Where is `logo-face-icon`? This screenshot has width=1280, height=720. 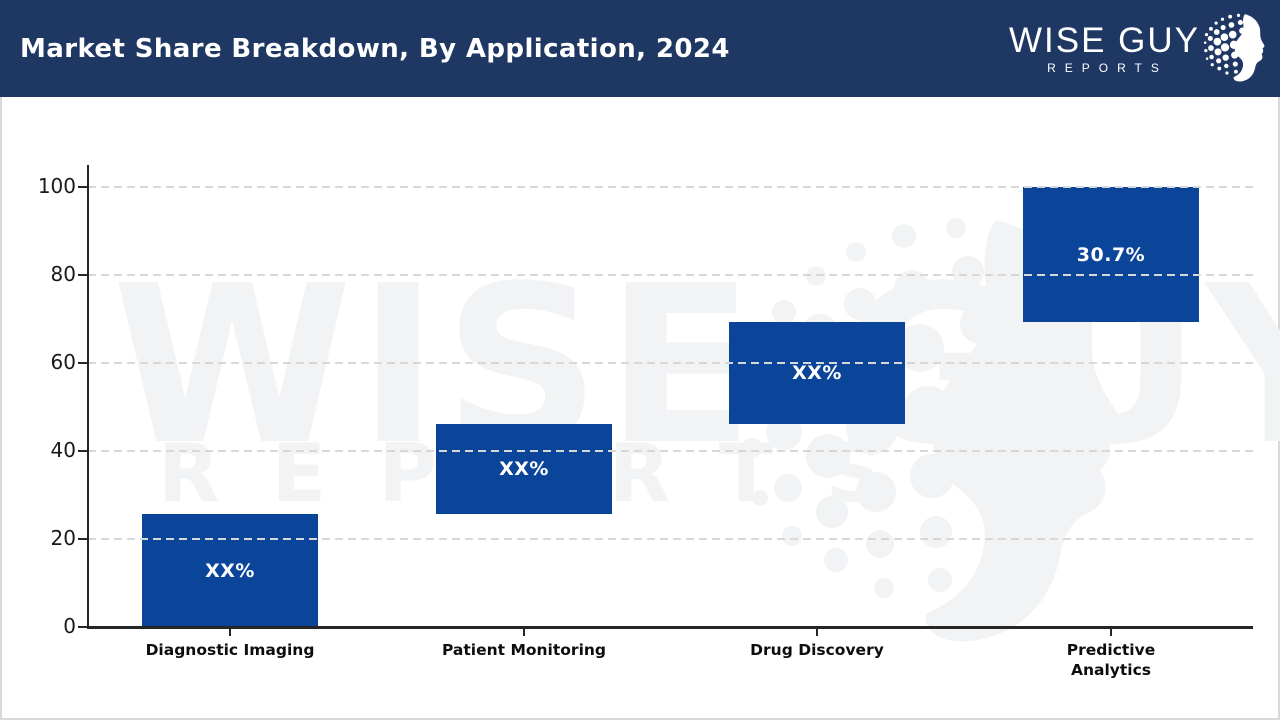
logo-face-icon is located at coordinates (1234, 47).